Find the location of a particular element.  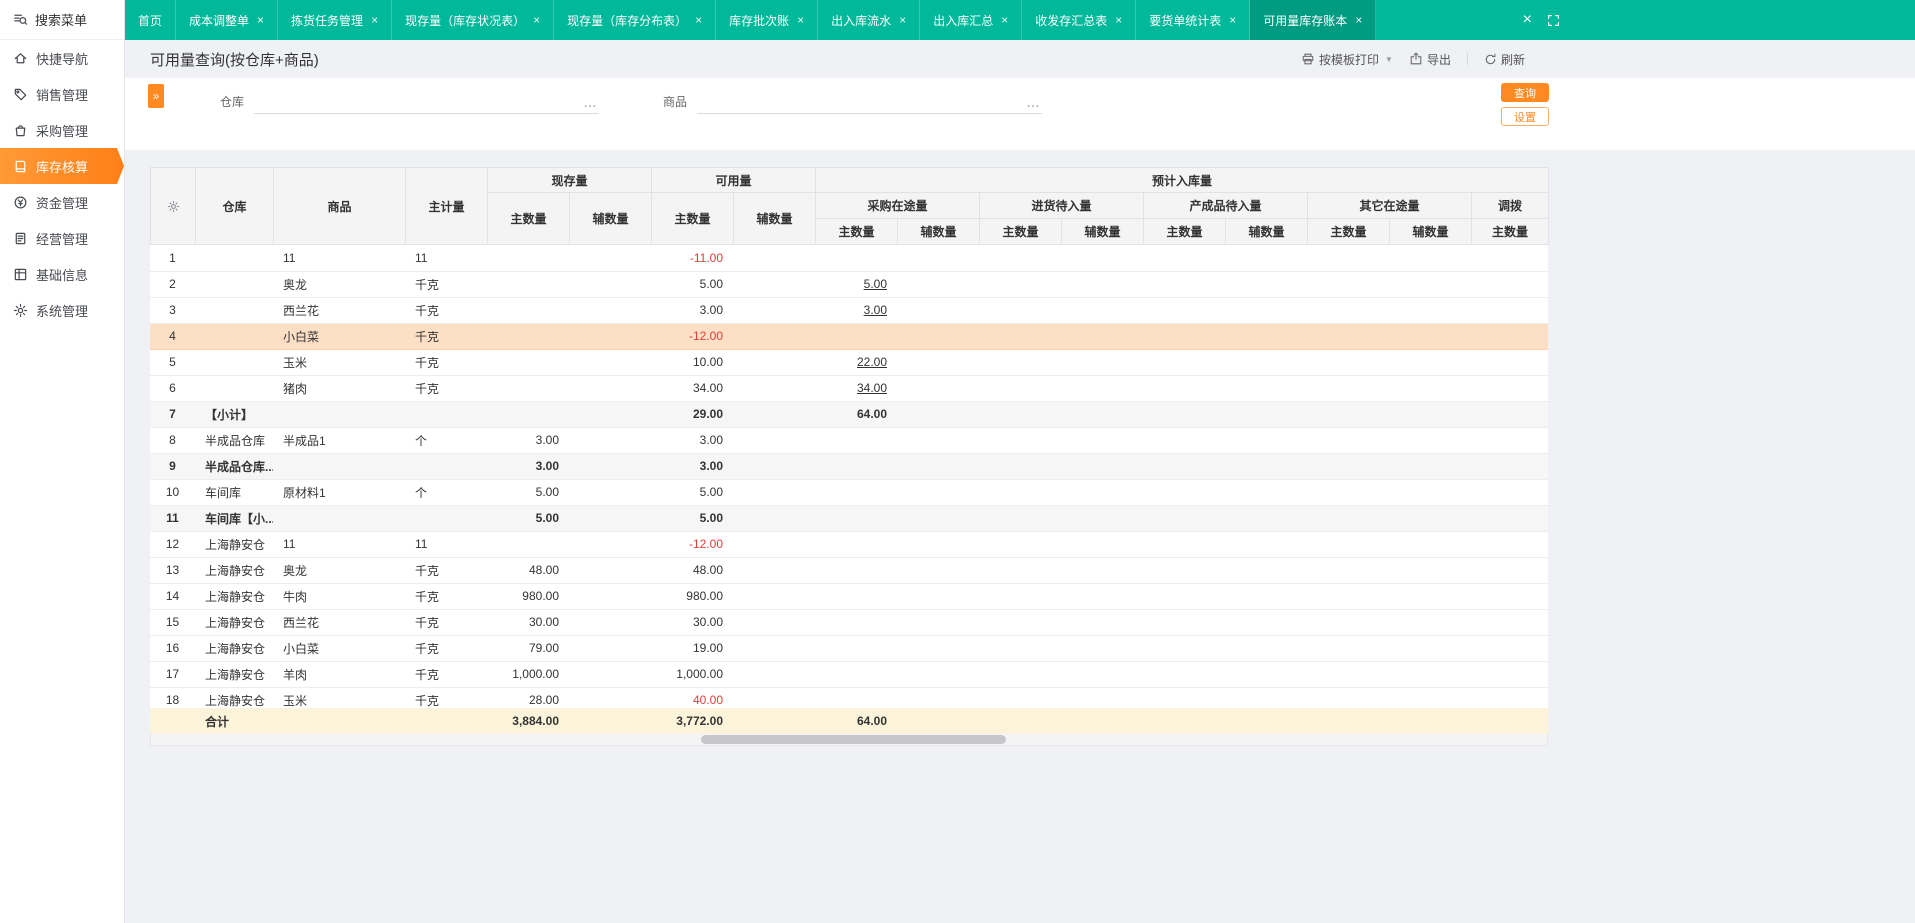

sidebar-item-base-info: 基础信息 is located at coordinates (62, 274).